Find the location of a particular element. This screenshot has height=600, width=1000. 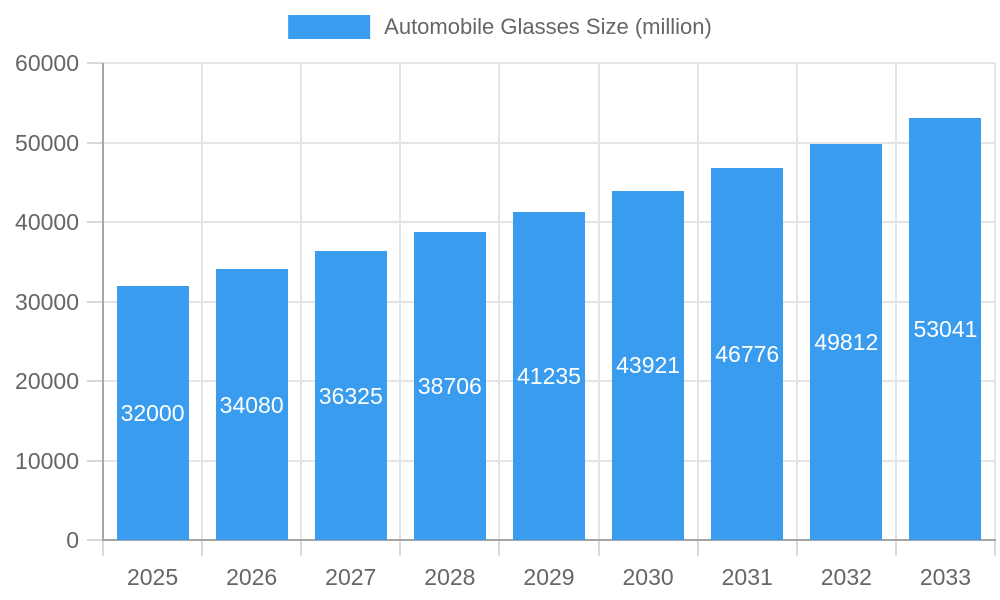

y-axis-tick-label: 40000 is located at coordinates (47, 222).